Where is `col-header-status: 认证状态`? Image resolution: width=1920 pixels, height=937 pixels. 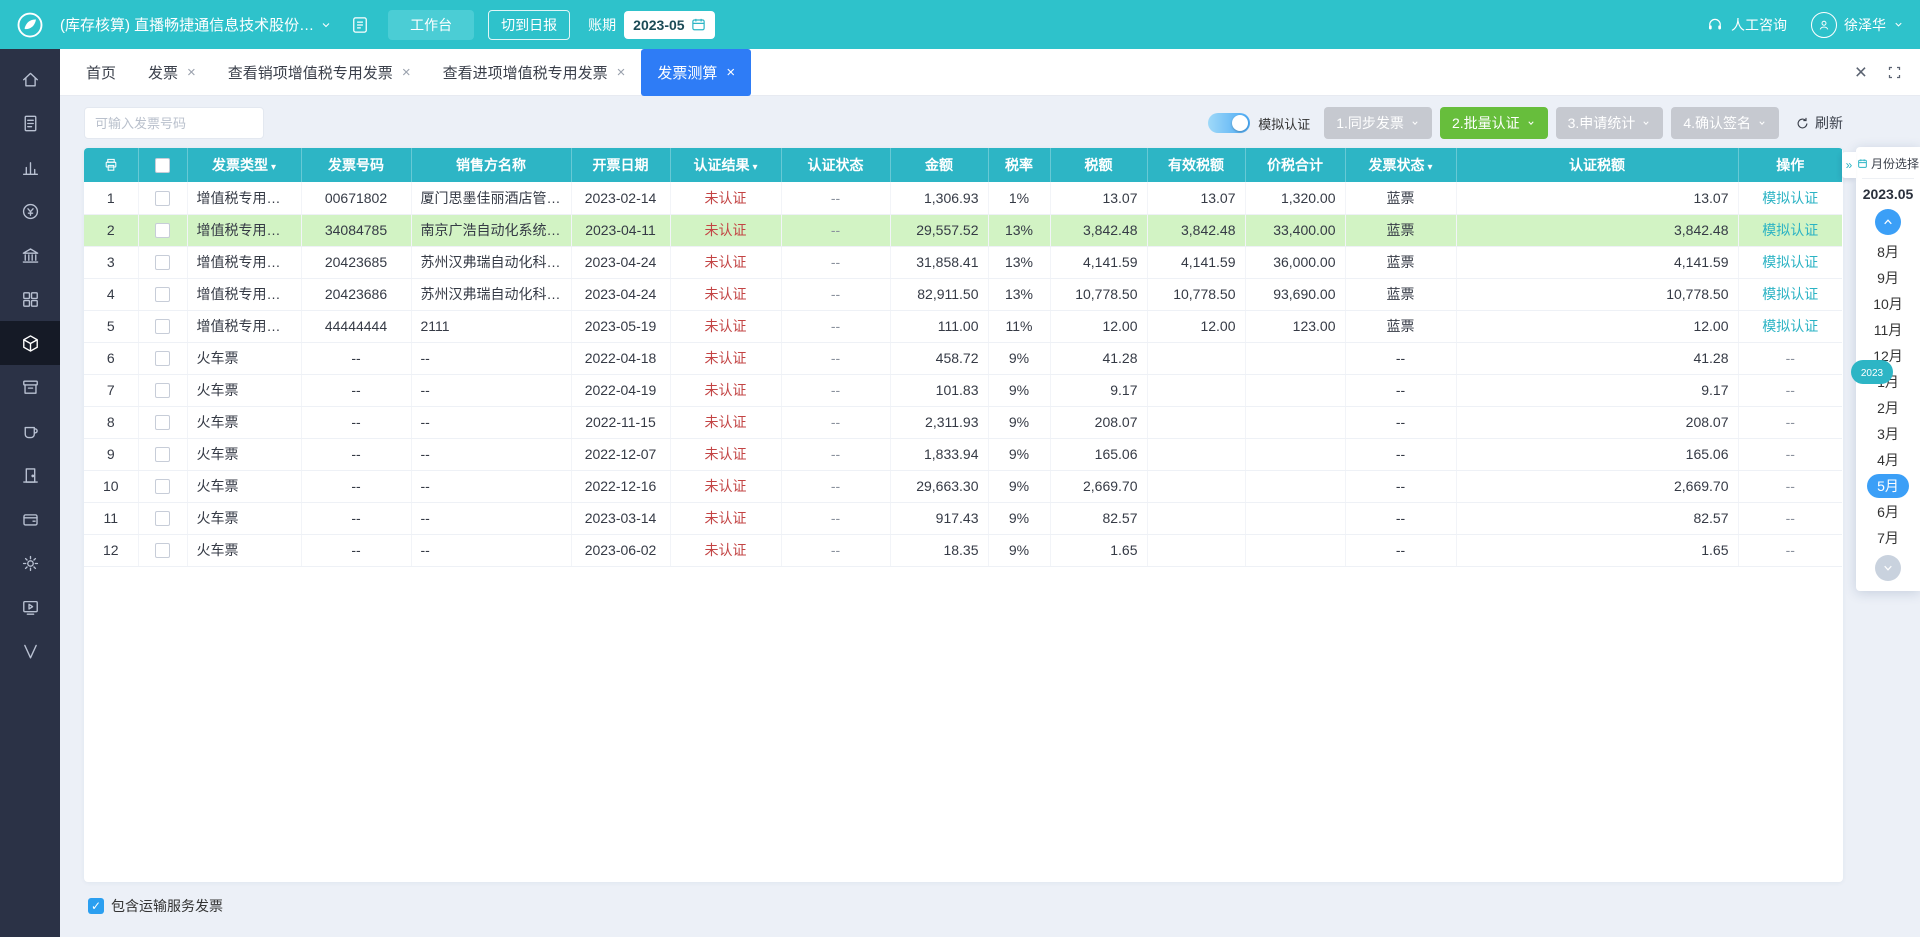 col-header-status: 认证状态 is located at coordinates (836, 165).